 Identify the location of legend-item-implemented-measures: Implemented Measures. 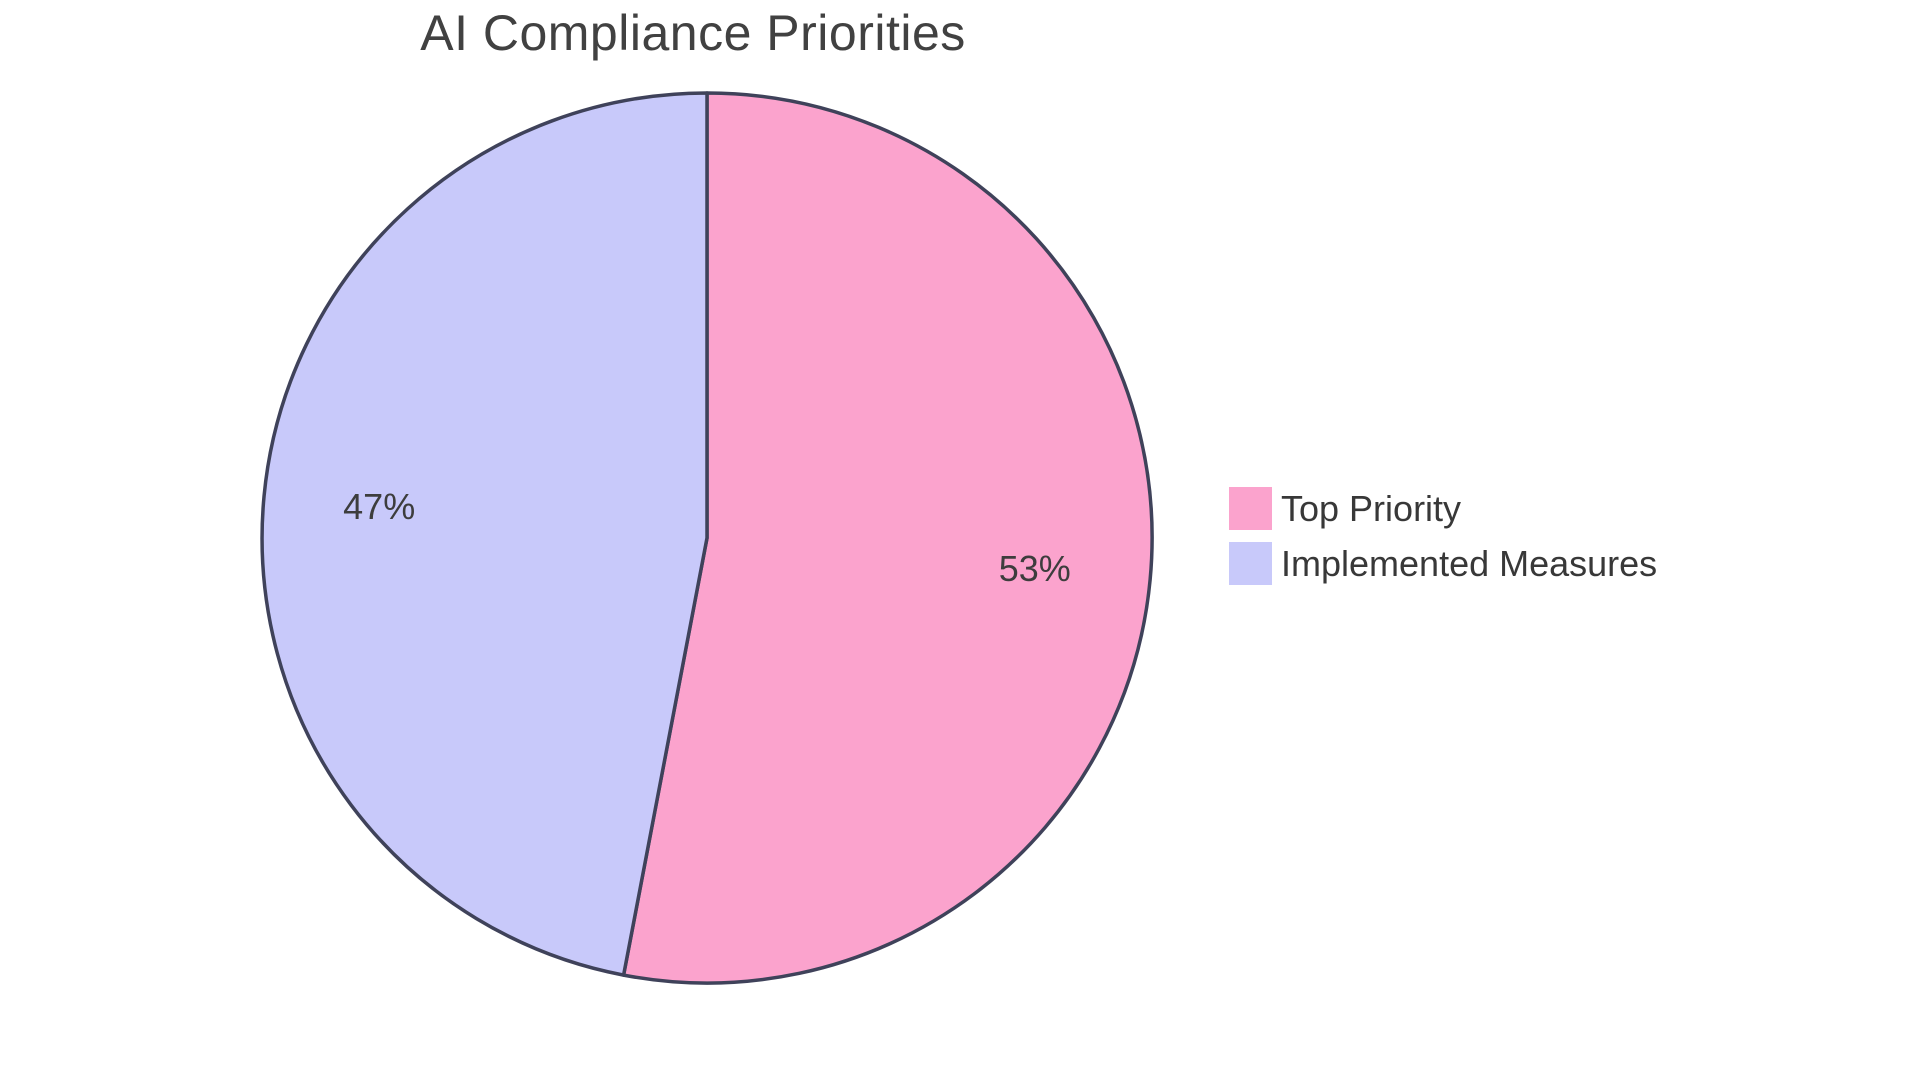
(1443, 563).